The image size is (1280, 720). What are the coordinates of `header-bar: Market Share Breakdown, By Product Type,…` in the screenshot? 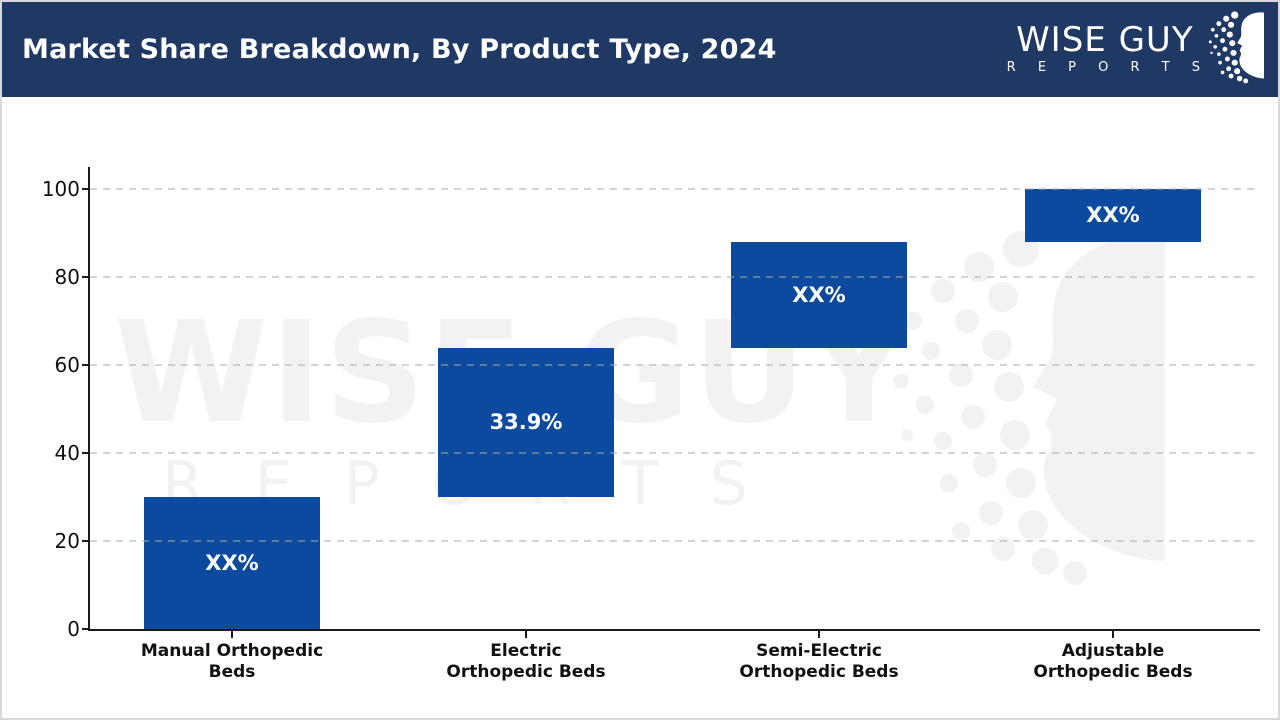 It's located at (640, 49).